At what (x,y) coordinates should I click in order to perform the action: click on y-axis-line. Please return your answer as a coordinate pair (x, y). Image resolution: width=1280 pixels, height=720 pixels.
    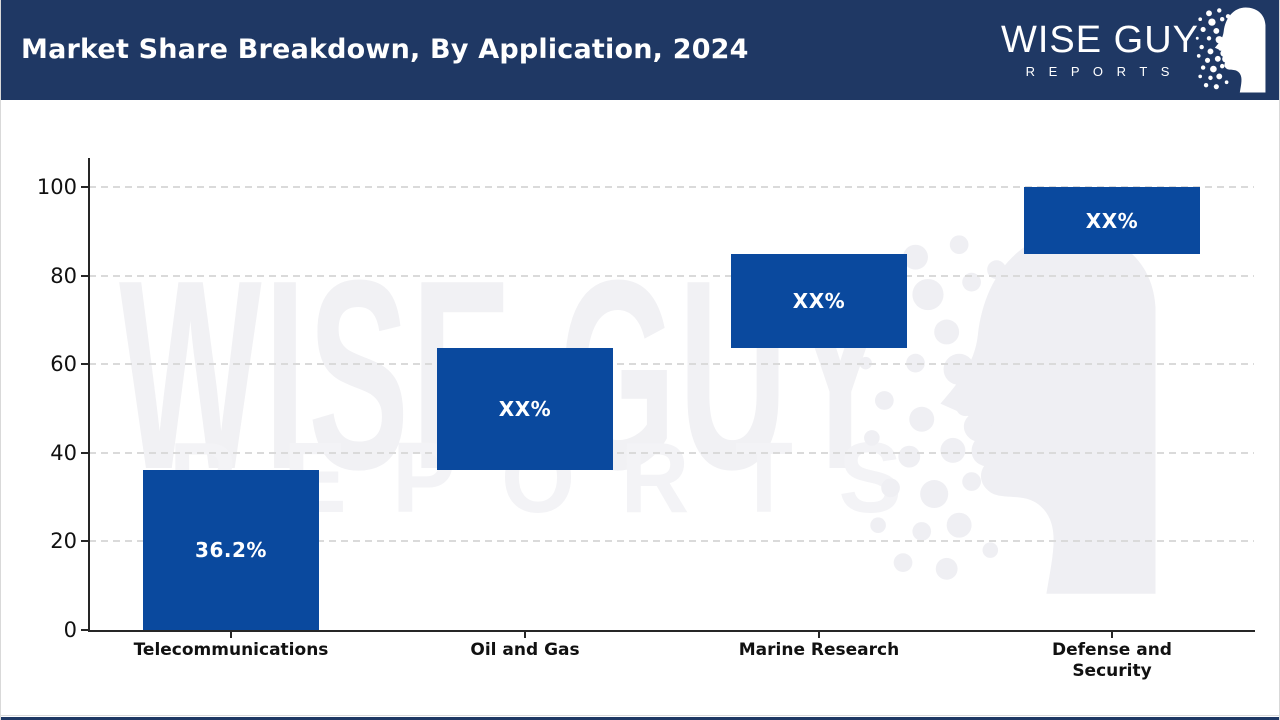
    Looking at the image, I should click on (89, 395).